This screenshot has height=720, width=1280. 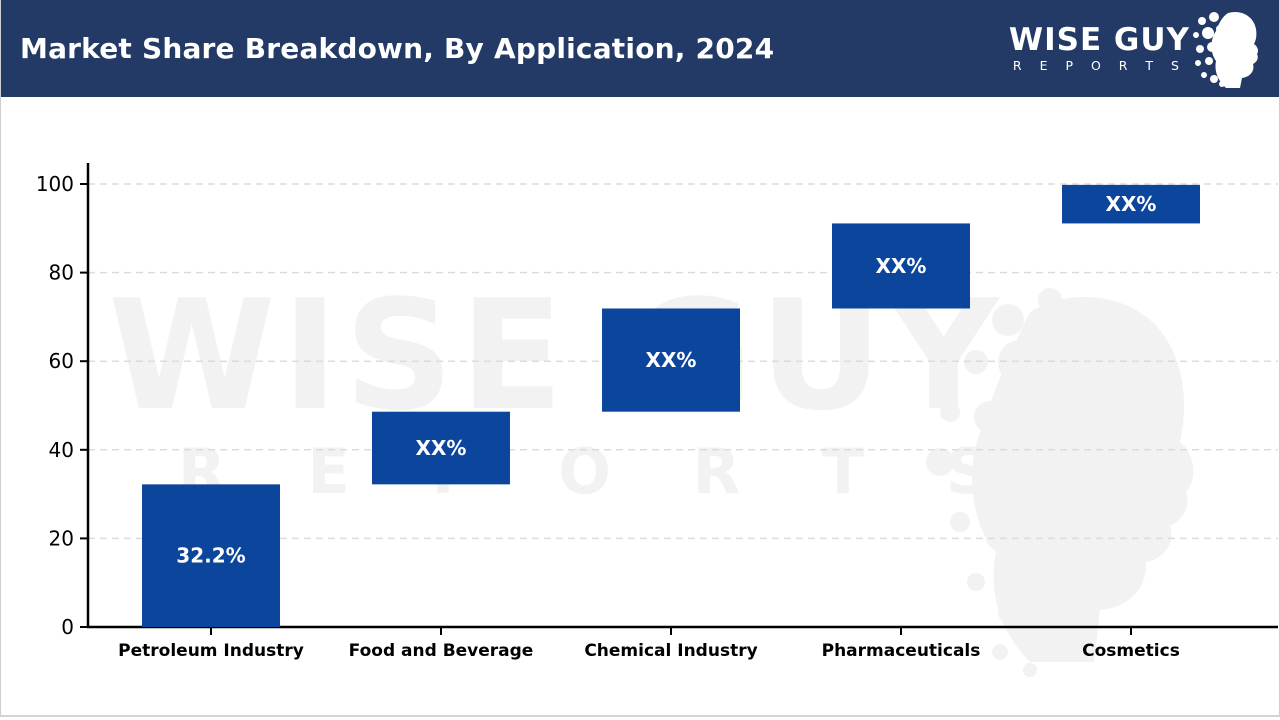 I want to click on bar-value-label: 32.2%, so click(x=210, y=556).